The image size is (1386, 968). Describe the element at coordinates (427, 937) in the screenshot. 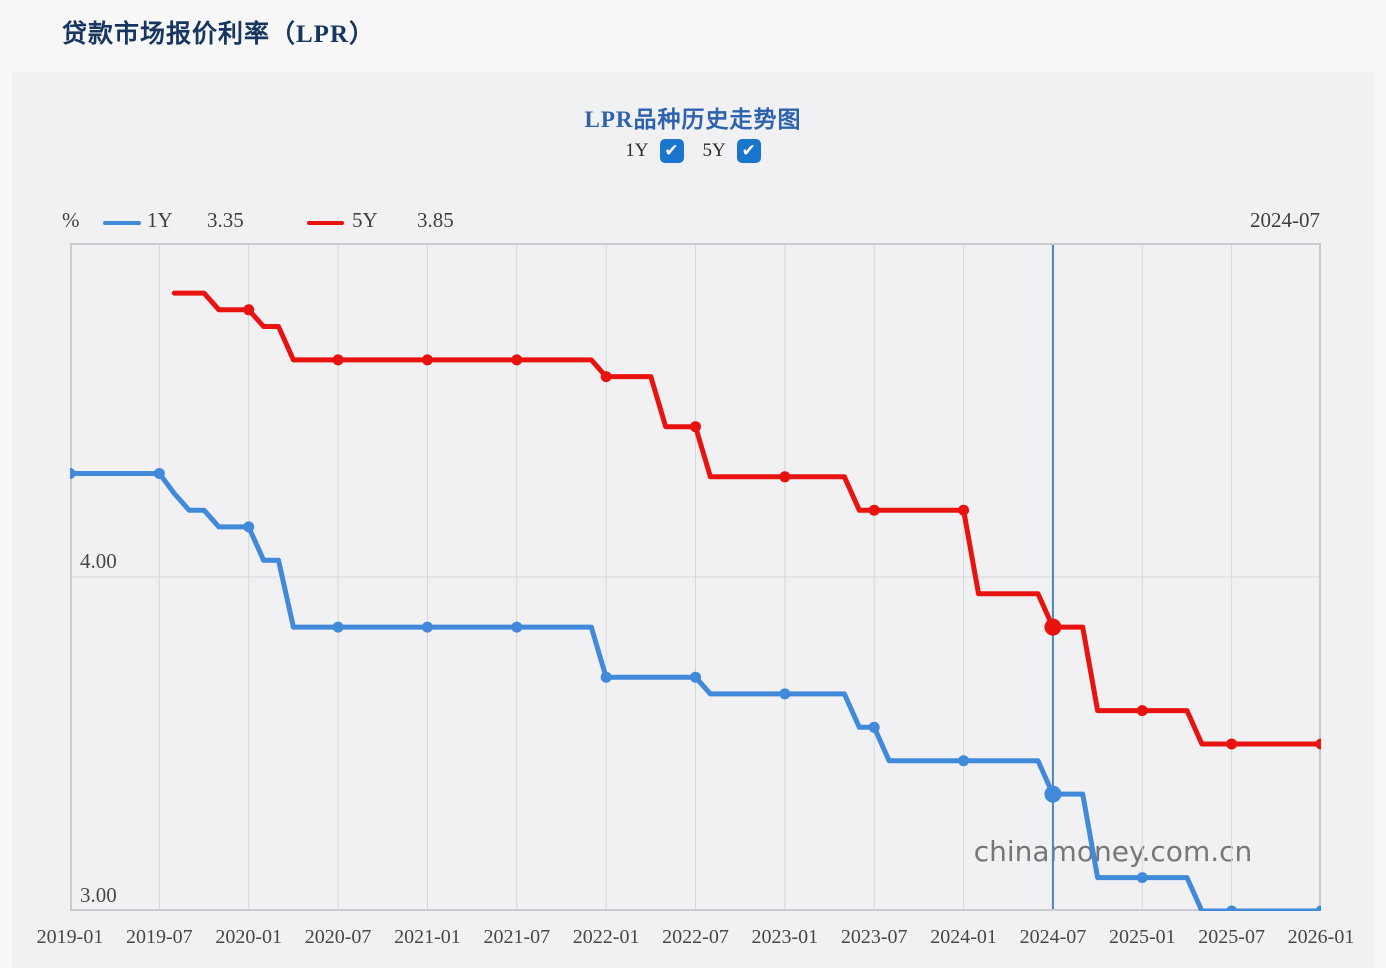

I see `x-axis-label: 2021-01` at that location.